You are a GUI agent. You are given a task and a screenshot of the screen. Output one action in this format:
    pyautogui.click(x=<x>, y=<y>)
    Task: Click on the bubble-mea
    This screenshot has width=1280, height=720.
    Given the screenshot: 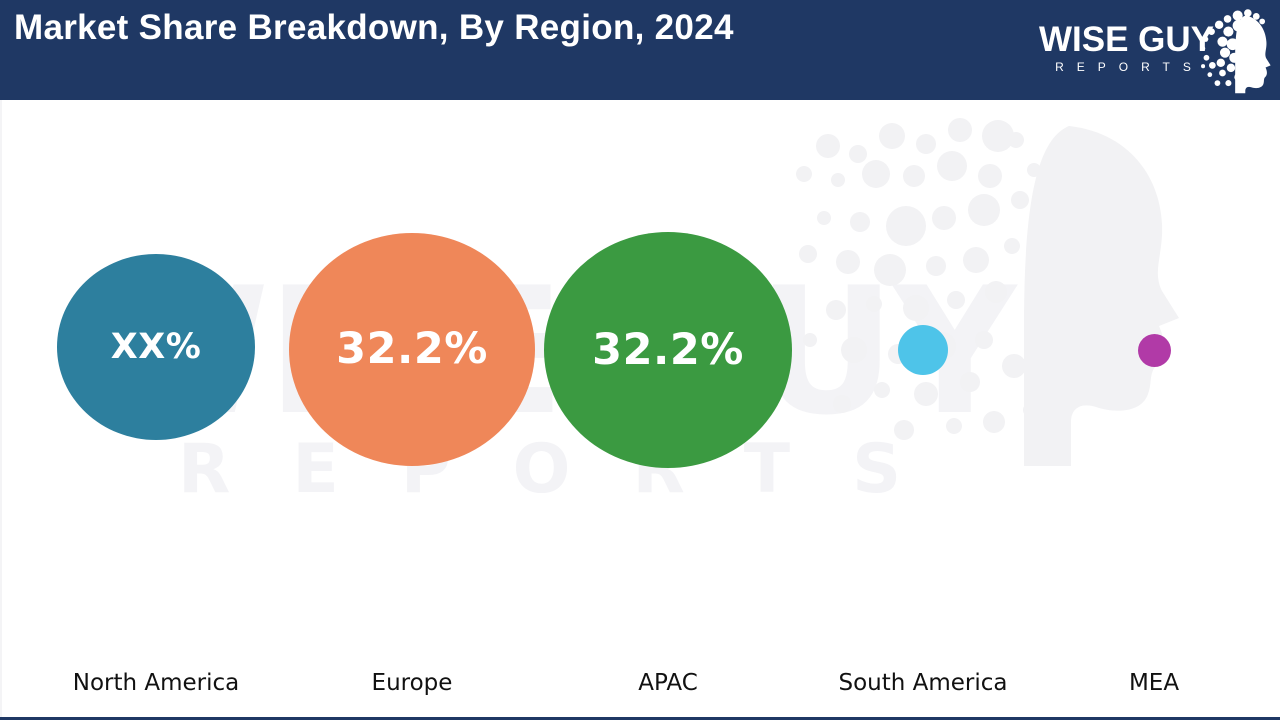 What is the action you would take?
    pyautogui.click(x=1154, y=350)
    